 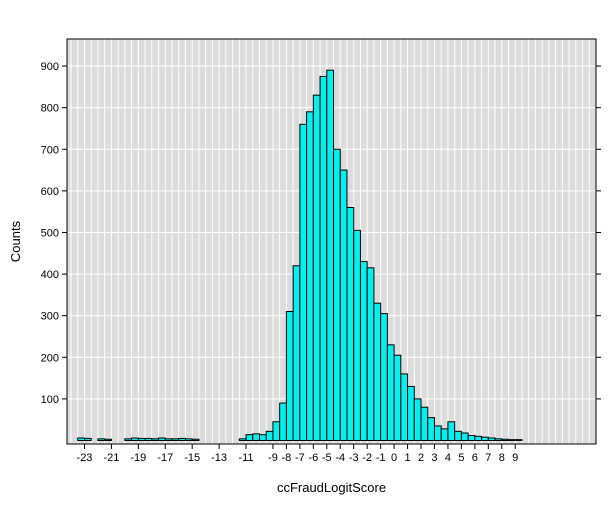 I want to click on x-tick-label: -6, so click(x=313, y=458).